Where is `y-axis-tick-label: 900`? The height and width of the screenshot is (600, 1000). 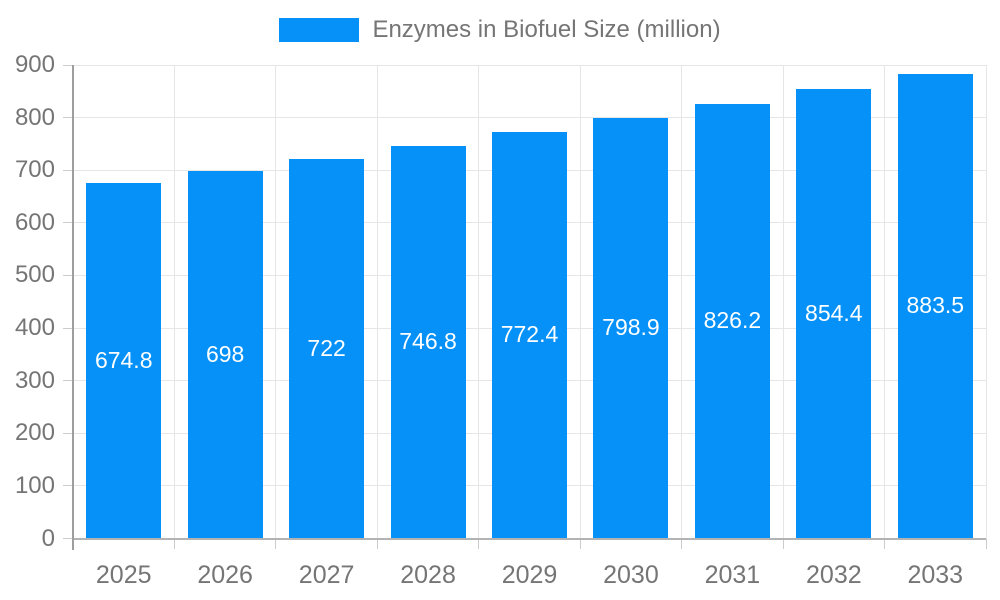
y-axis-tick-label: 900 is located at coordinates (34, 64).